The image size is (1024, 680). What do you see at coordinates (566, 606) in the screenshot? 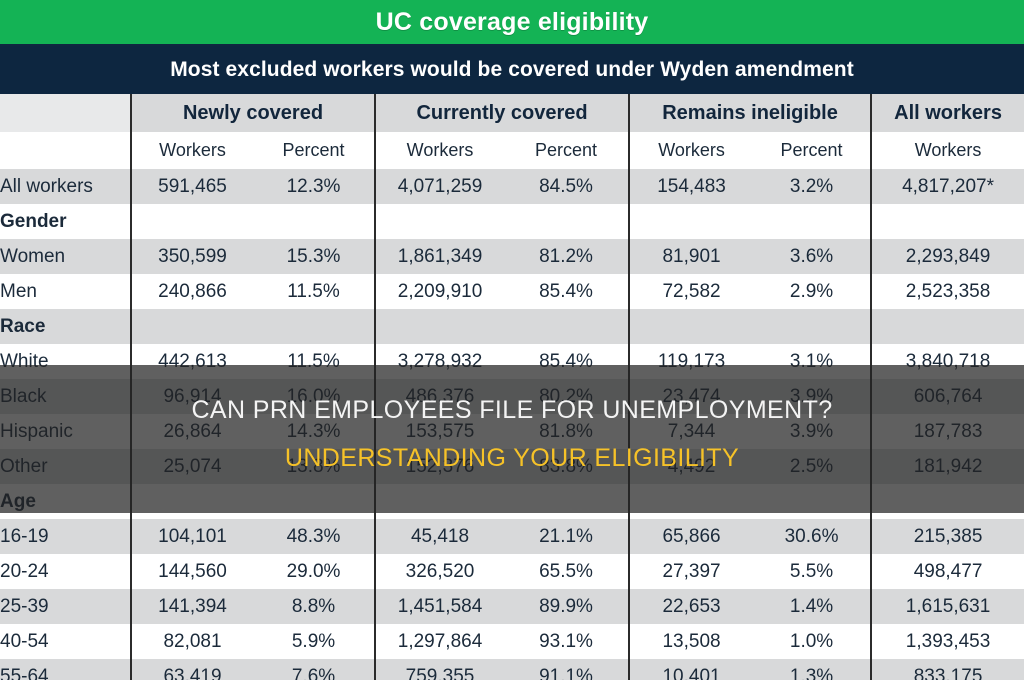
I see `table-cell: 89.9%` at bounding box center [566, 606].